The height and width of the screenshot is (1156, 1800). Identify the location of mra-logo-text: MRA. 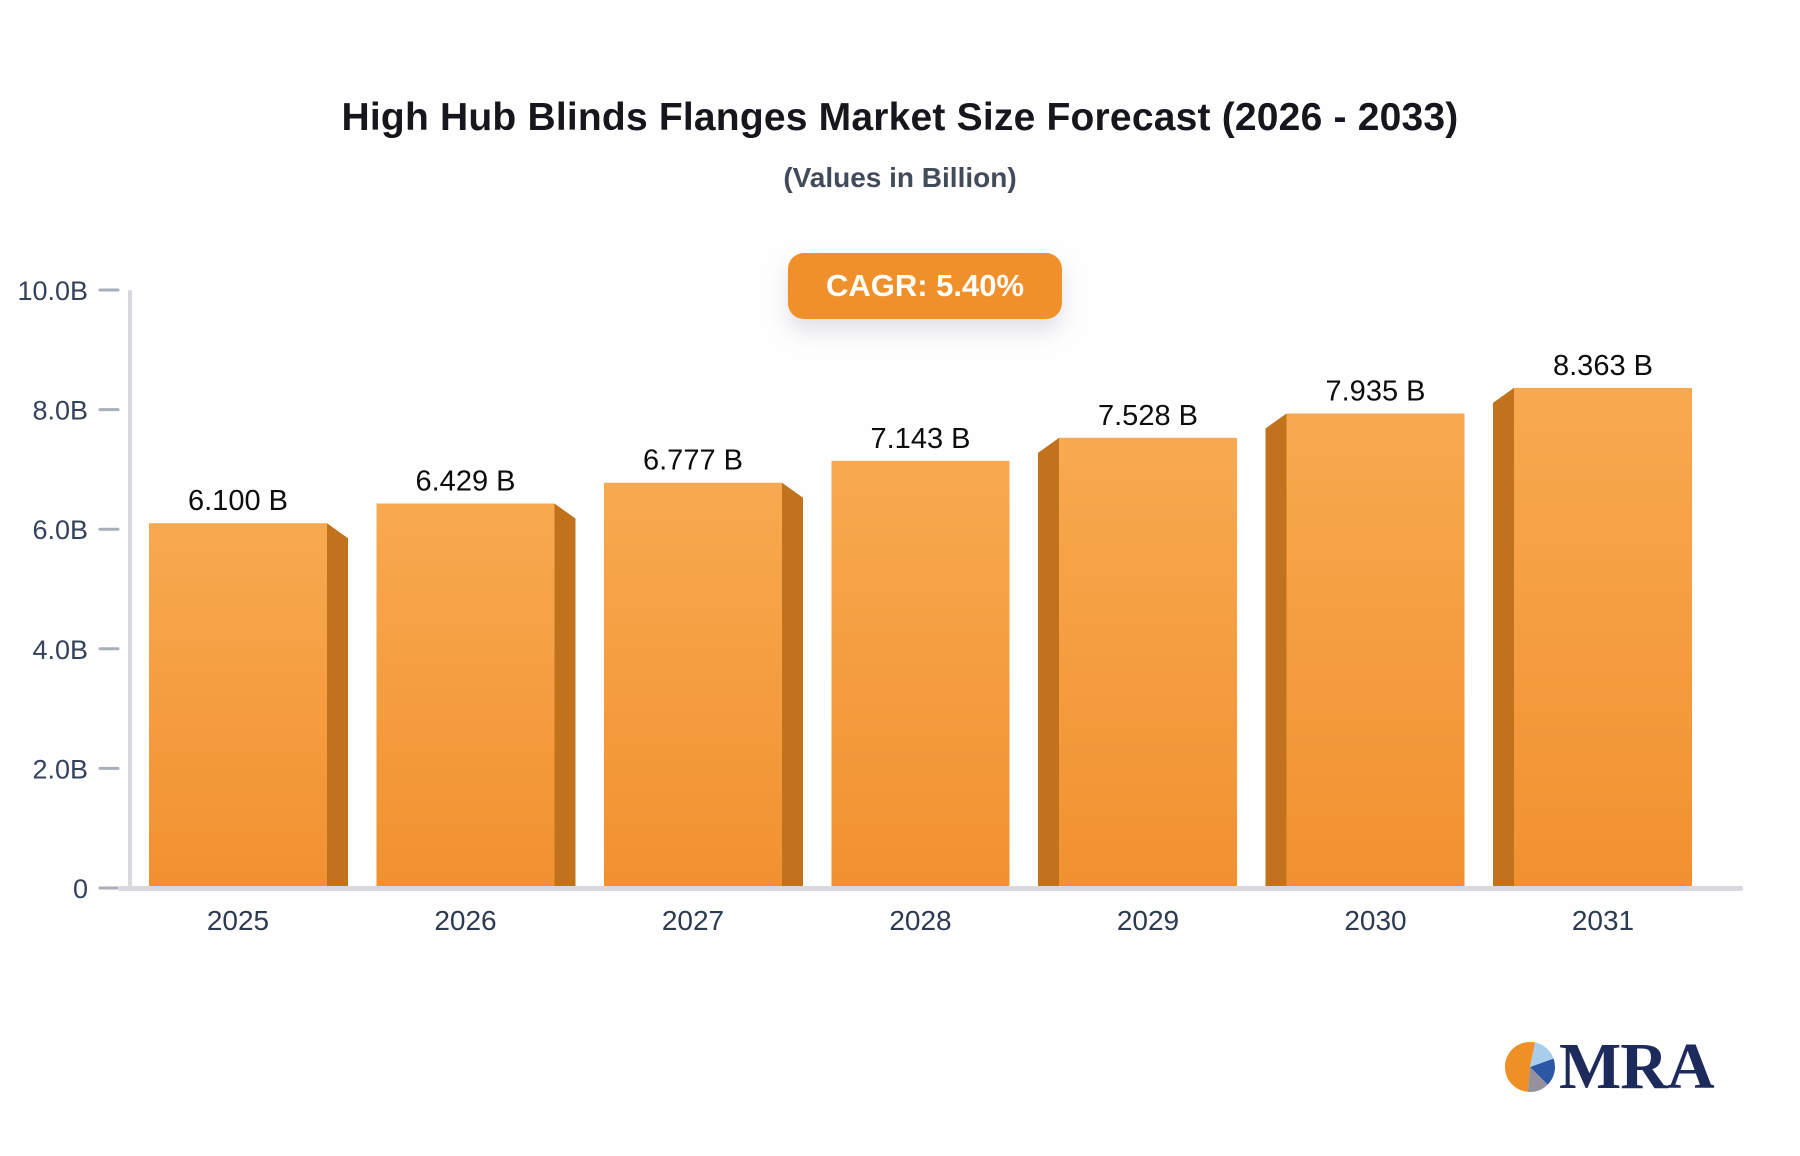
(1637, 1066).